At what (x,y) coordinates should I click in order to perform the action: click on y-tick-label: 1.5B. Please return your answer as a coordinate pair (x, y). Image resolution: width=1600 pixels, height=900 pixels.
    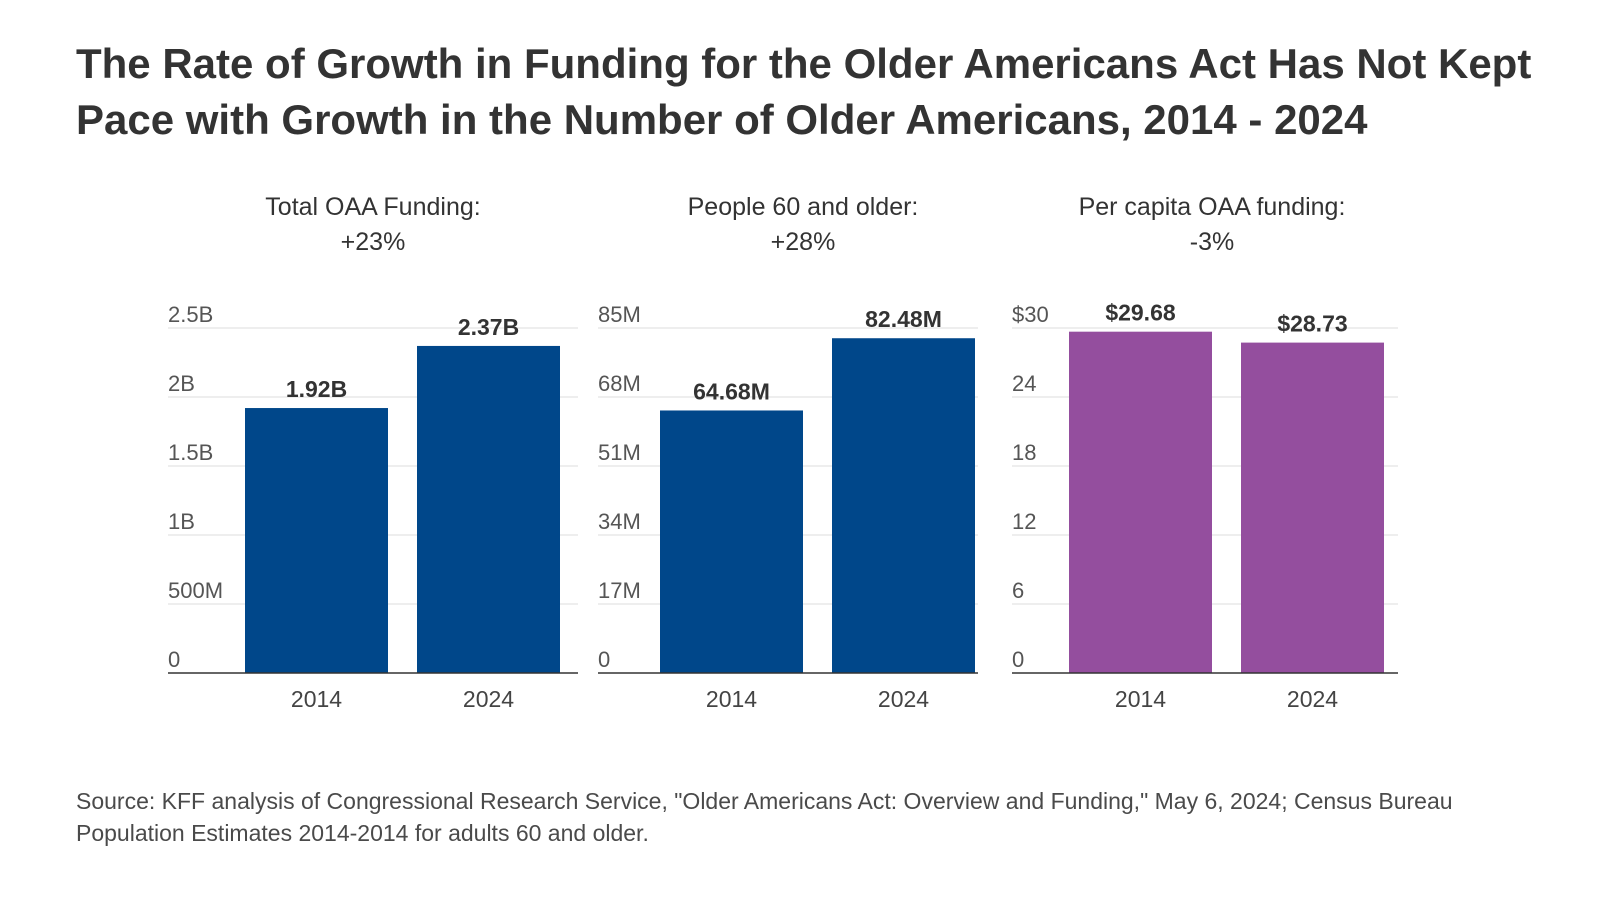
    Looking at the image, I should click on (190, 452).